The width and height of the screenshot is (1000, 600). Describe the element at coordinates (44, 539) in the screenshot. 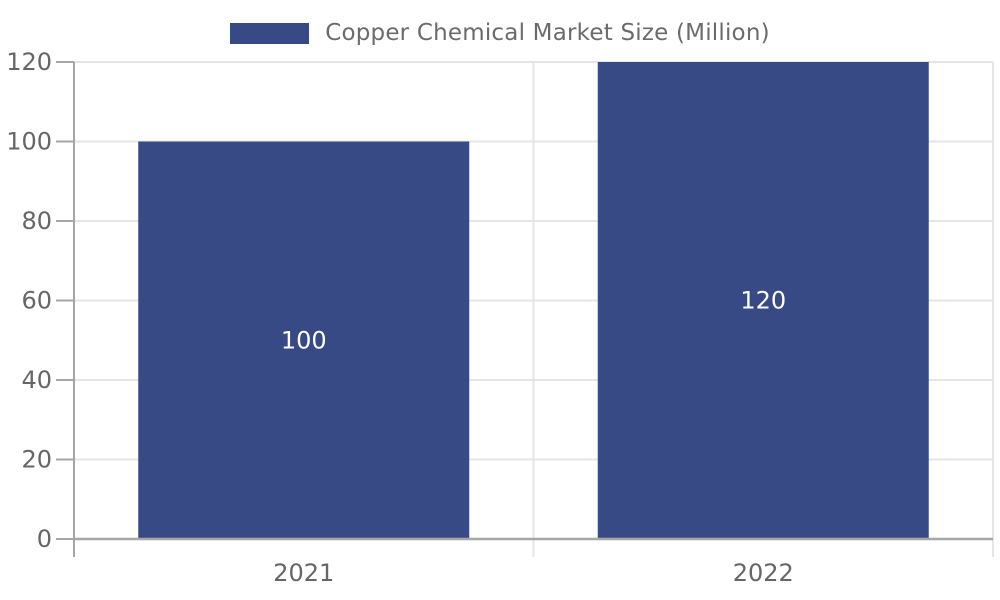

I see `y-tick-label: 0` at that location.